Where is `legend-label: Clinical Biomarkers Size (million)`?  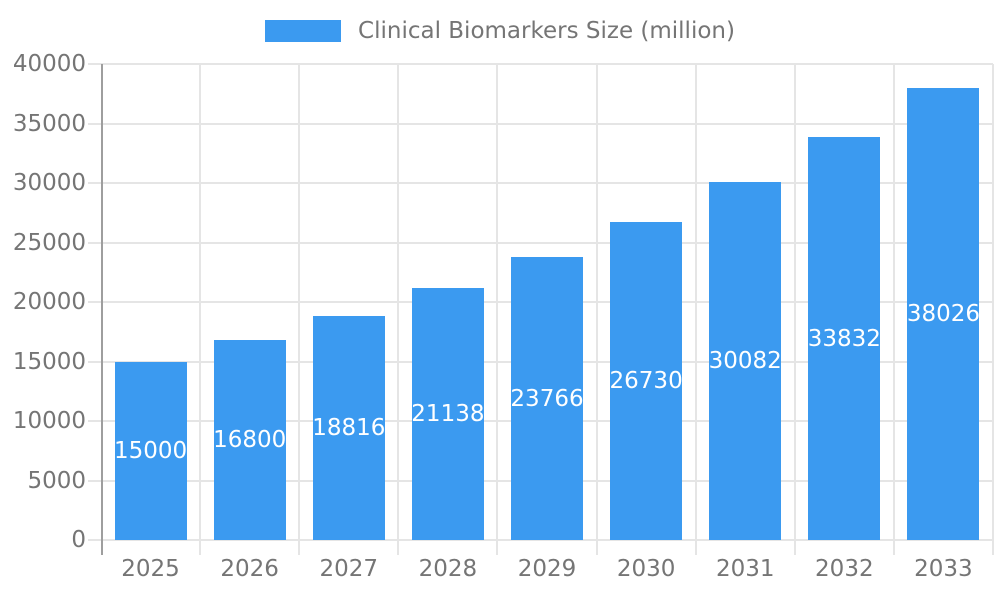
legend-label: Clinical Biomarkers Size (million) is located at coordinates (546, 31).